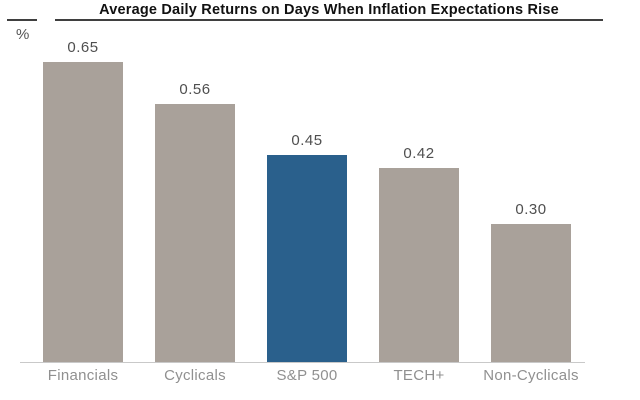 This screenshot has height=400, width=640. What do you see at coordinates (83, 47) in the screenshot?
I see `bar-value-label: 0.65` at bounding box center [83, 47].